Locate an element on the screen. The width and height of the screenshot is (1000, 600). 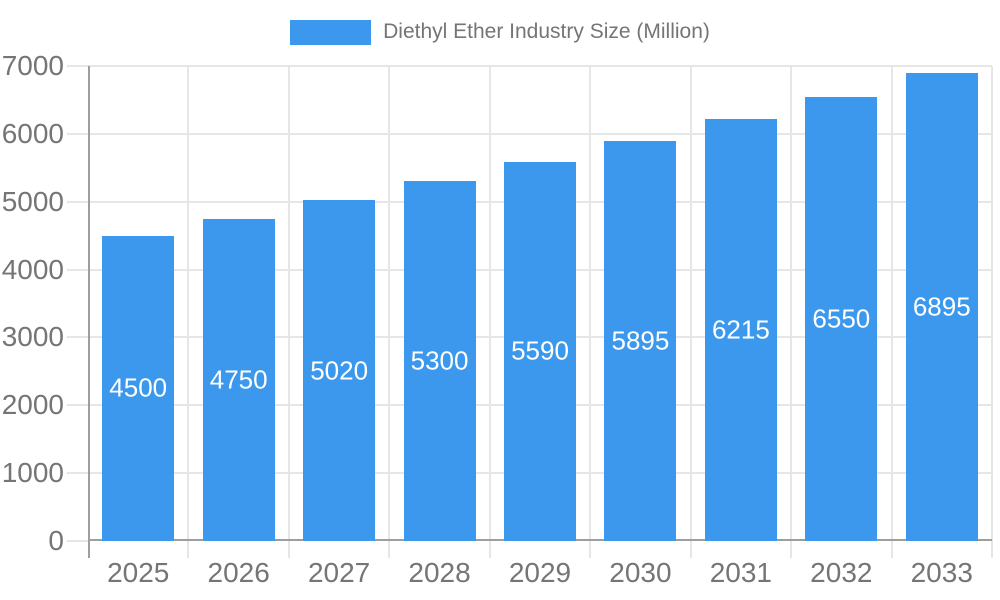
bar-value-label: 6895 is located at coordinates (941, 306).